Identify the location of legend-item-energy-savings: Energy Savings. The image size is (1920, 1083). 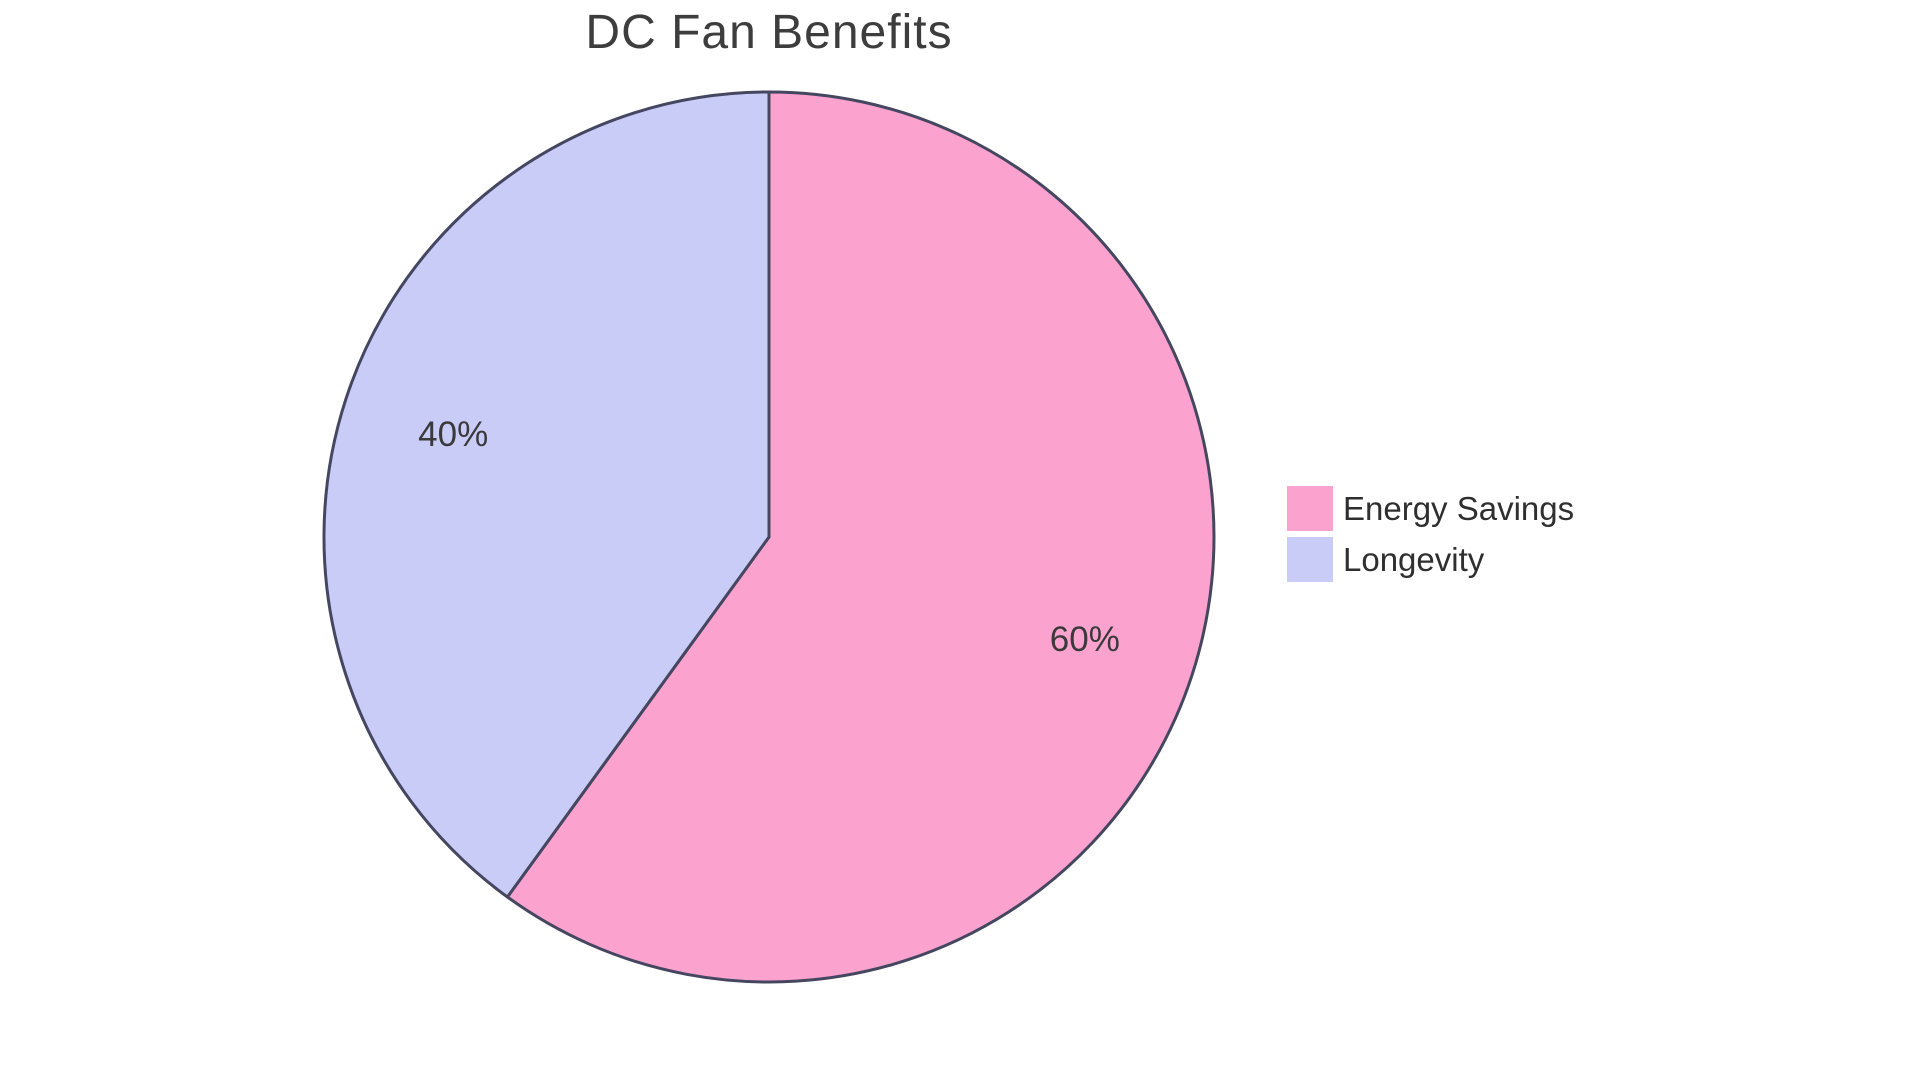
(1430, 508).